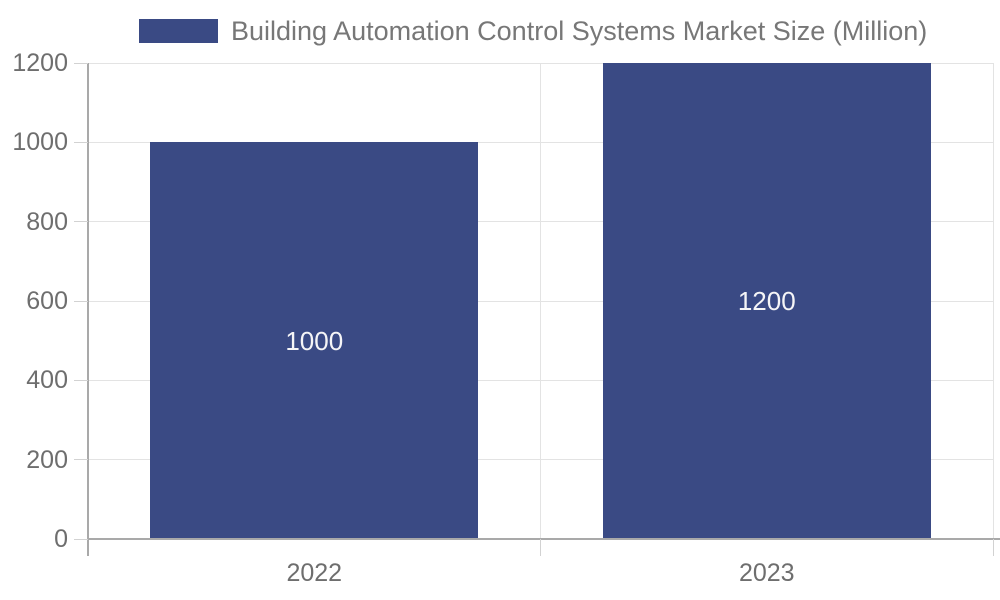 Image resolution: width=1000 pixels, height=600 pixels. I want to click on bar-value-label: 1000, so click(314, 340).